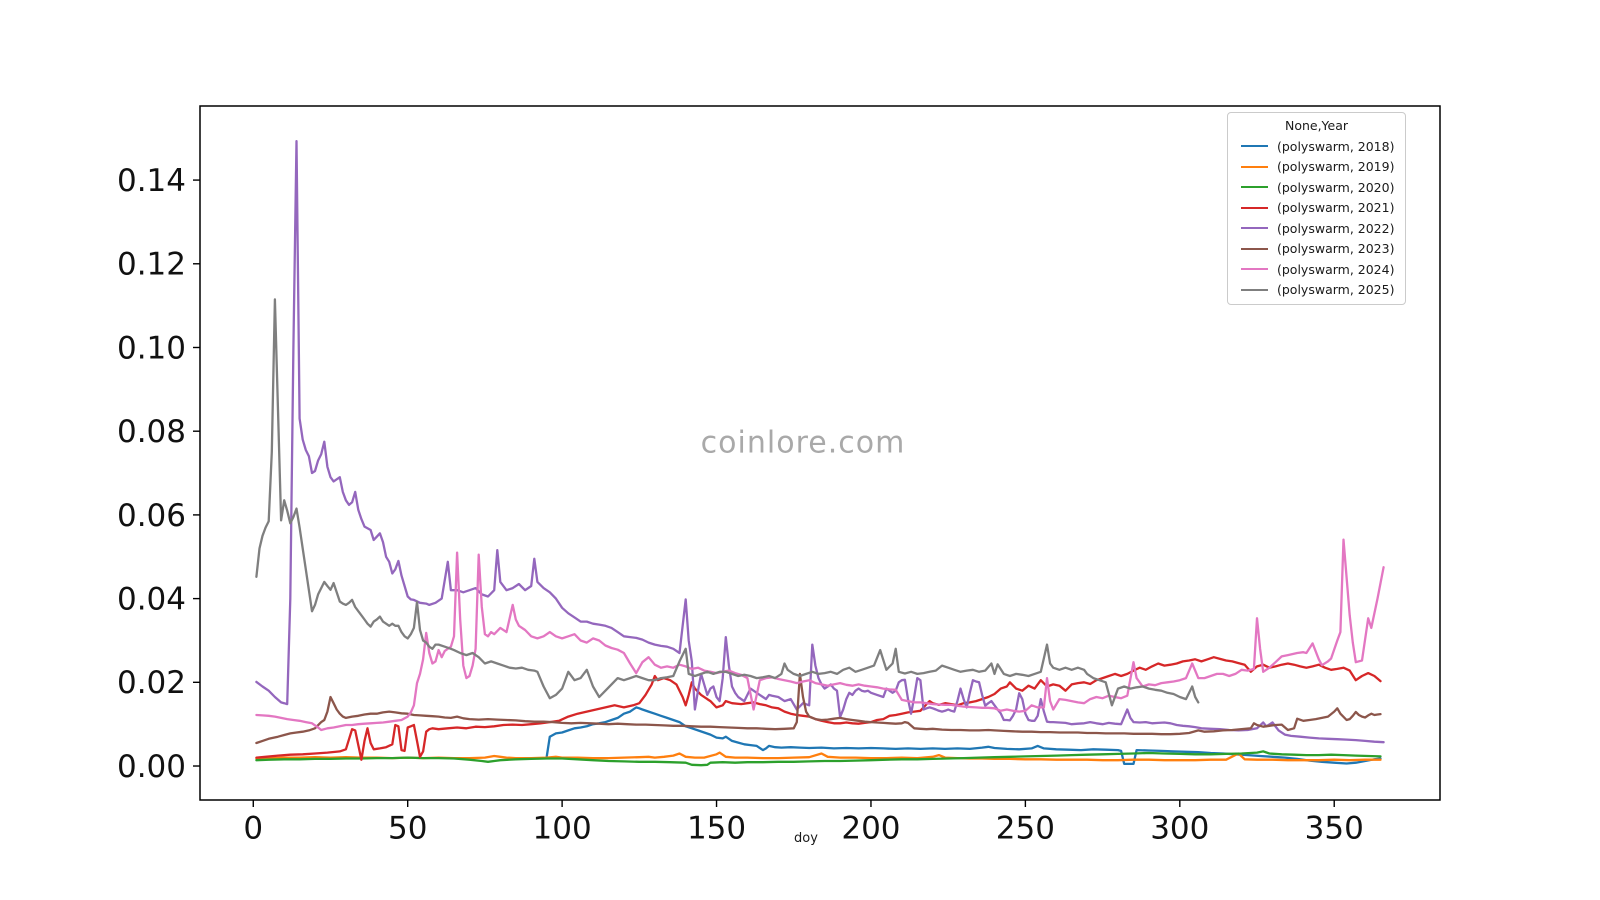 The image size is (1600, 900). What do you see at coordinates (151, 348) in the screenshot?
I see `y-tick-label: 0.10` at bounding box center [151, 348].